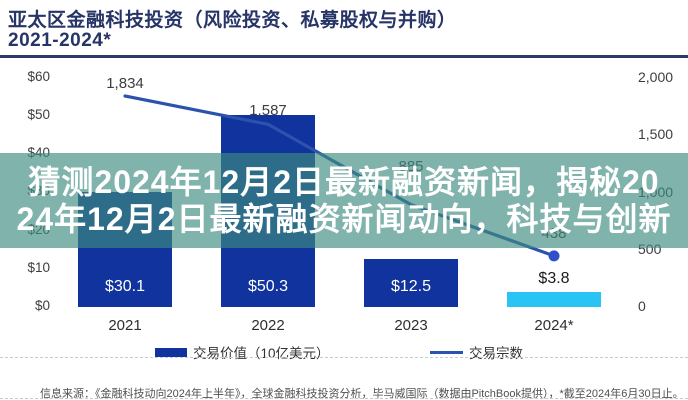 This screenshot has height=400, width=688. I want to click on x-axis-label-2023: 2023, so click(411, 325).